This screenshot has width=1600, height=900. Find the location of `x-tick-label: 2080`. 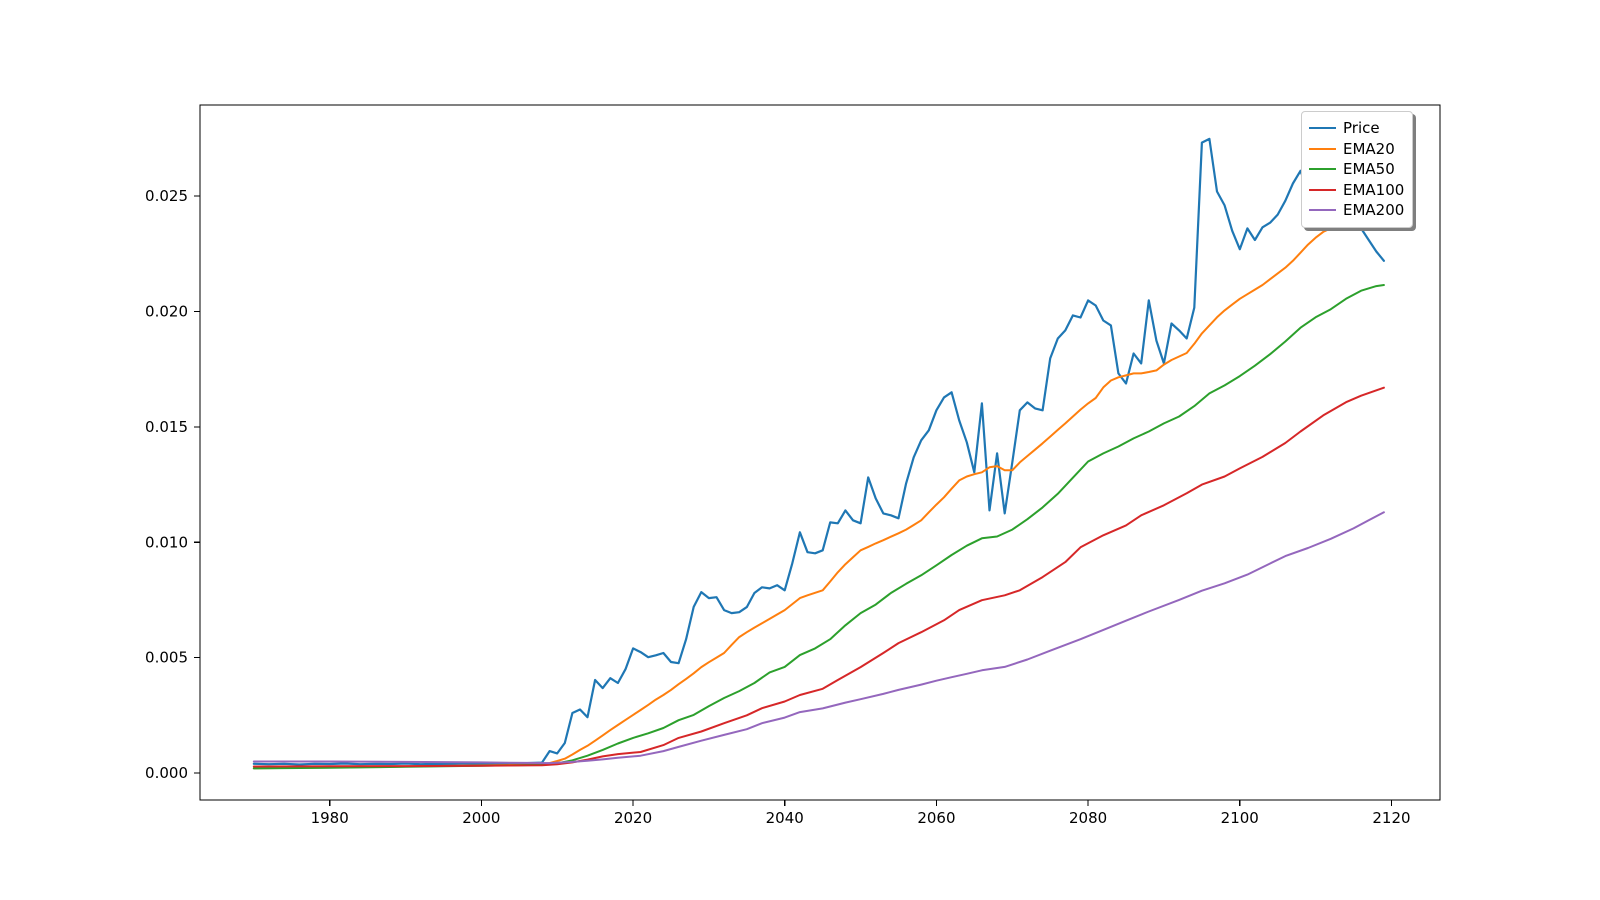

x-tick-label: 2080 is located at coordinates (1088, 818).